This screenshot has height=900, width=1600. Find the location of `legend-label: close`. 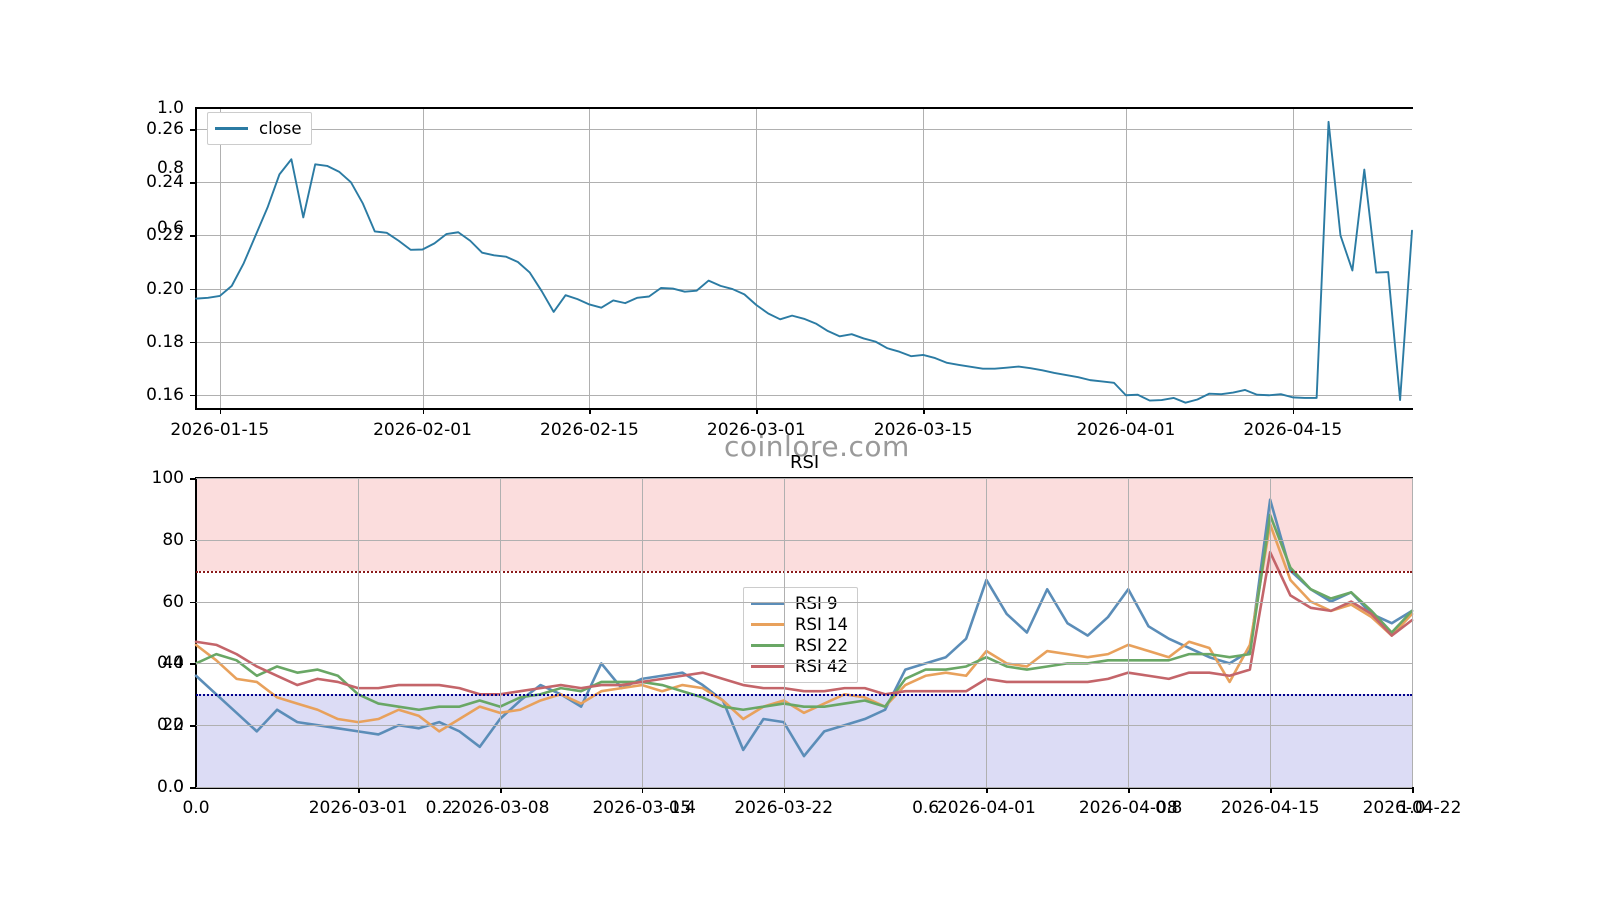

legend-label: close is located at coordinates (280, 128).